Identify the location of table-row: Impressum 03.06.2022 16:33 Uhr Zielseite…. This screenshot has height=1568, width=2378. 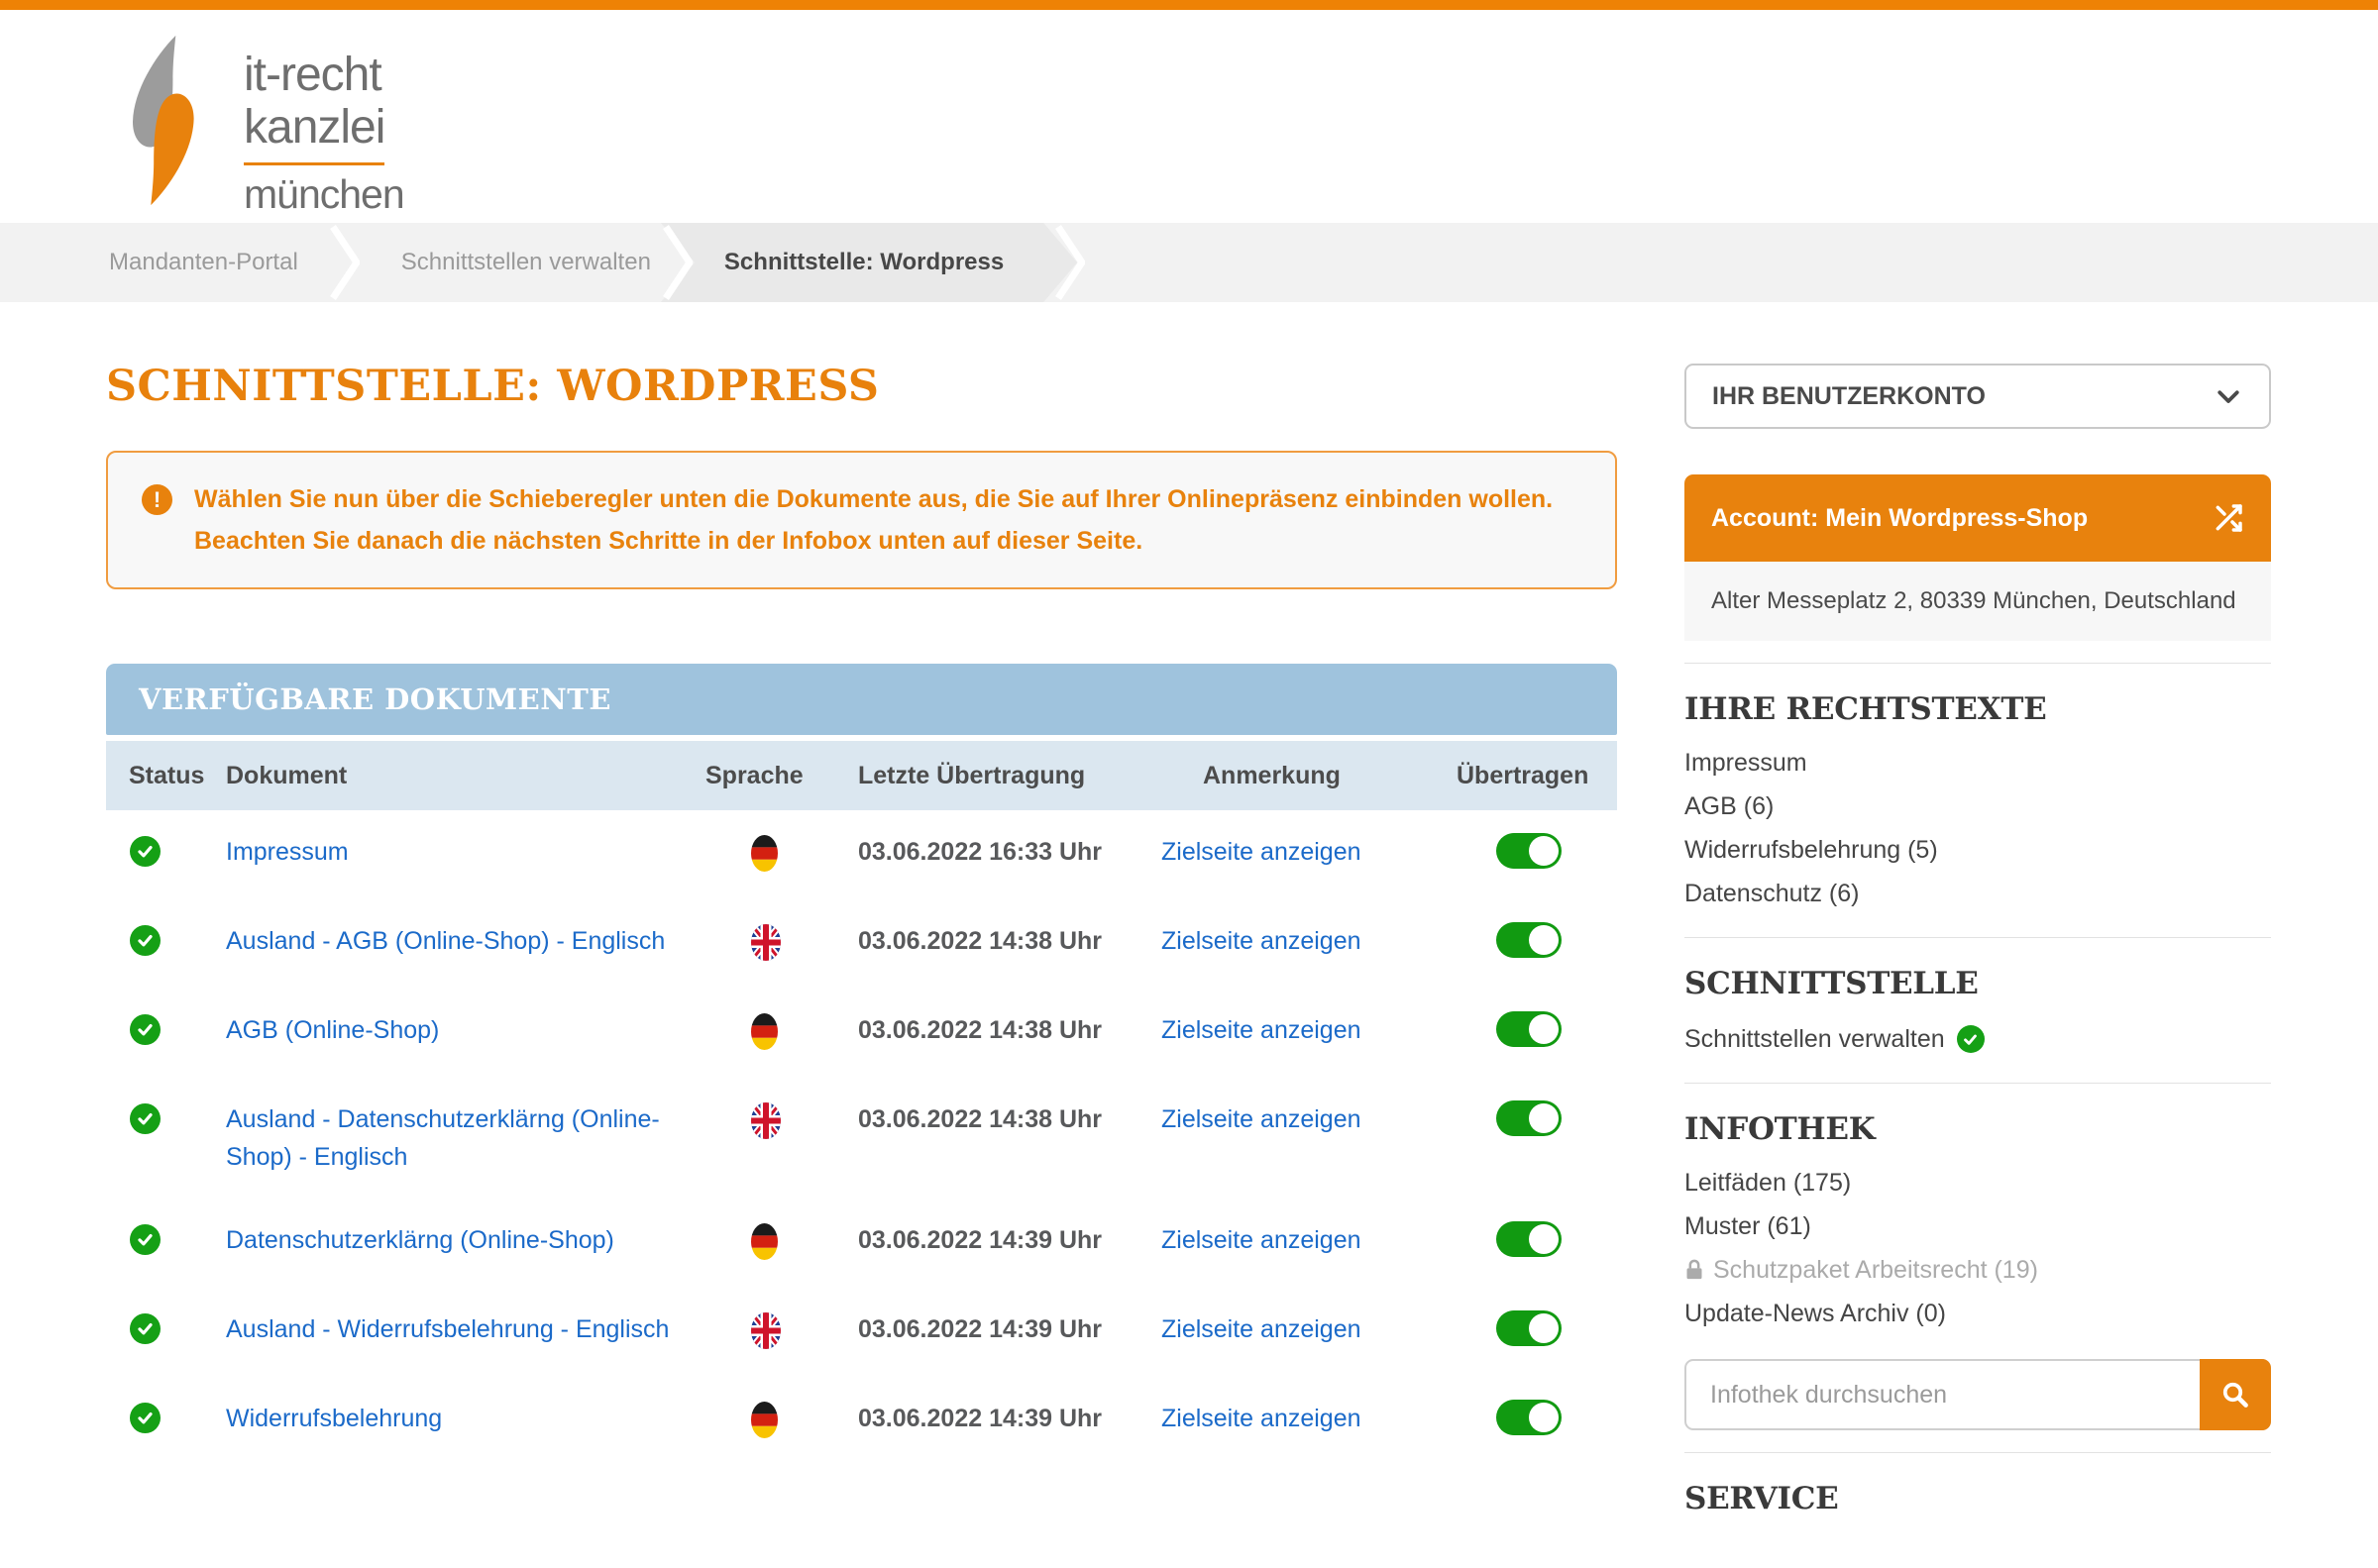
(861, 855).